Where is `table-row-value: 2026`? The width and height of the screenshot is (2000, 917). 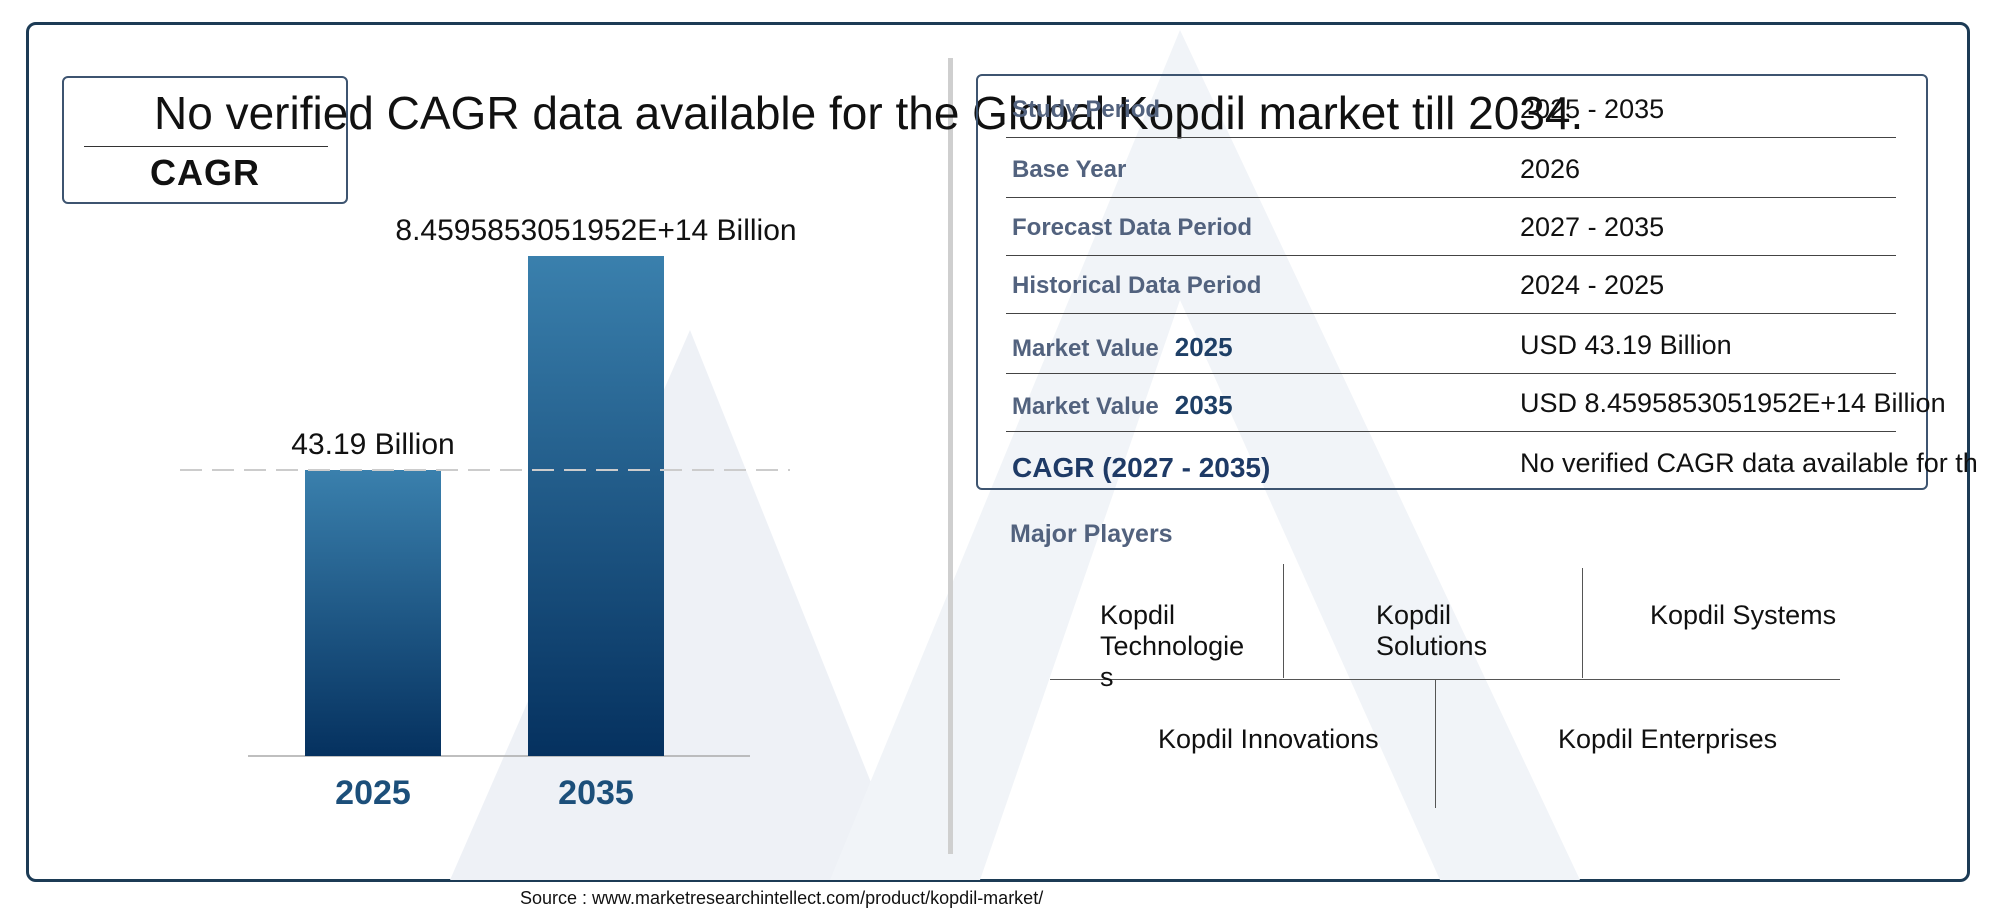
table-row-value: 2026 is located at coordinates (1550, 169).